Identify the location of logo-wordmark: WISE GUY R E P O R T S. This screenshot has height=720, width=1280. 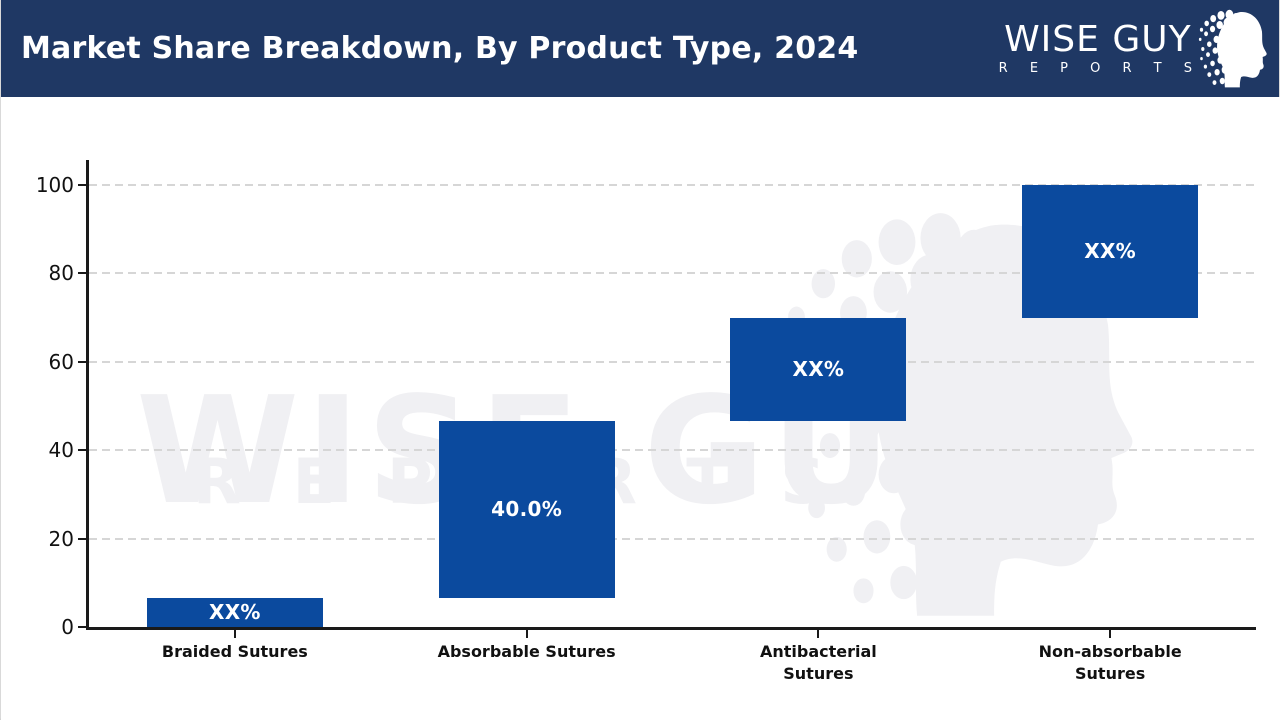
(1098, 48).